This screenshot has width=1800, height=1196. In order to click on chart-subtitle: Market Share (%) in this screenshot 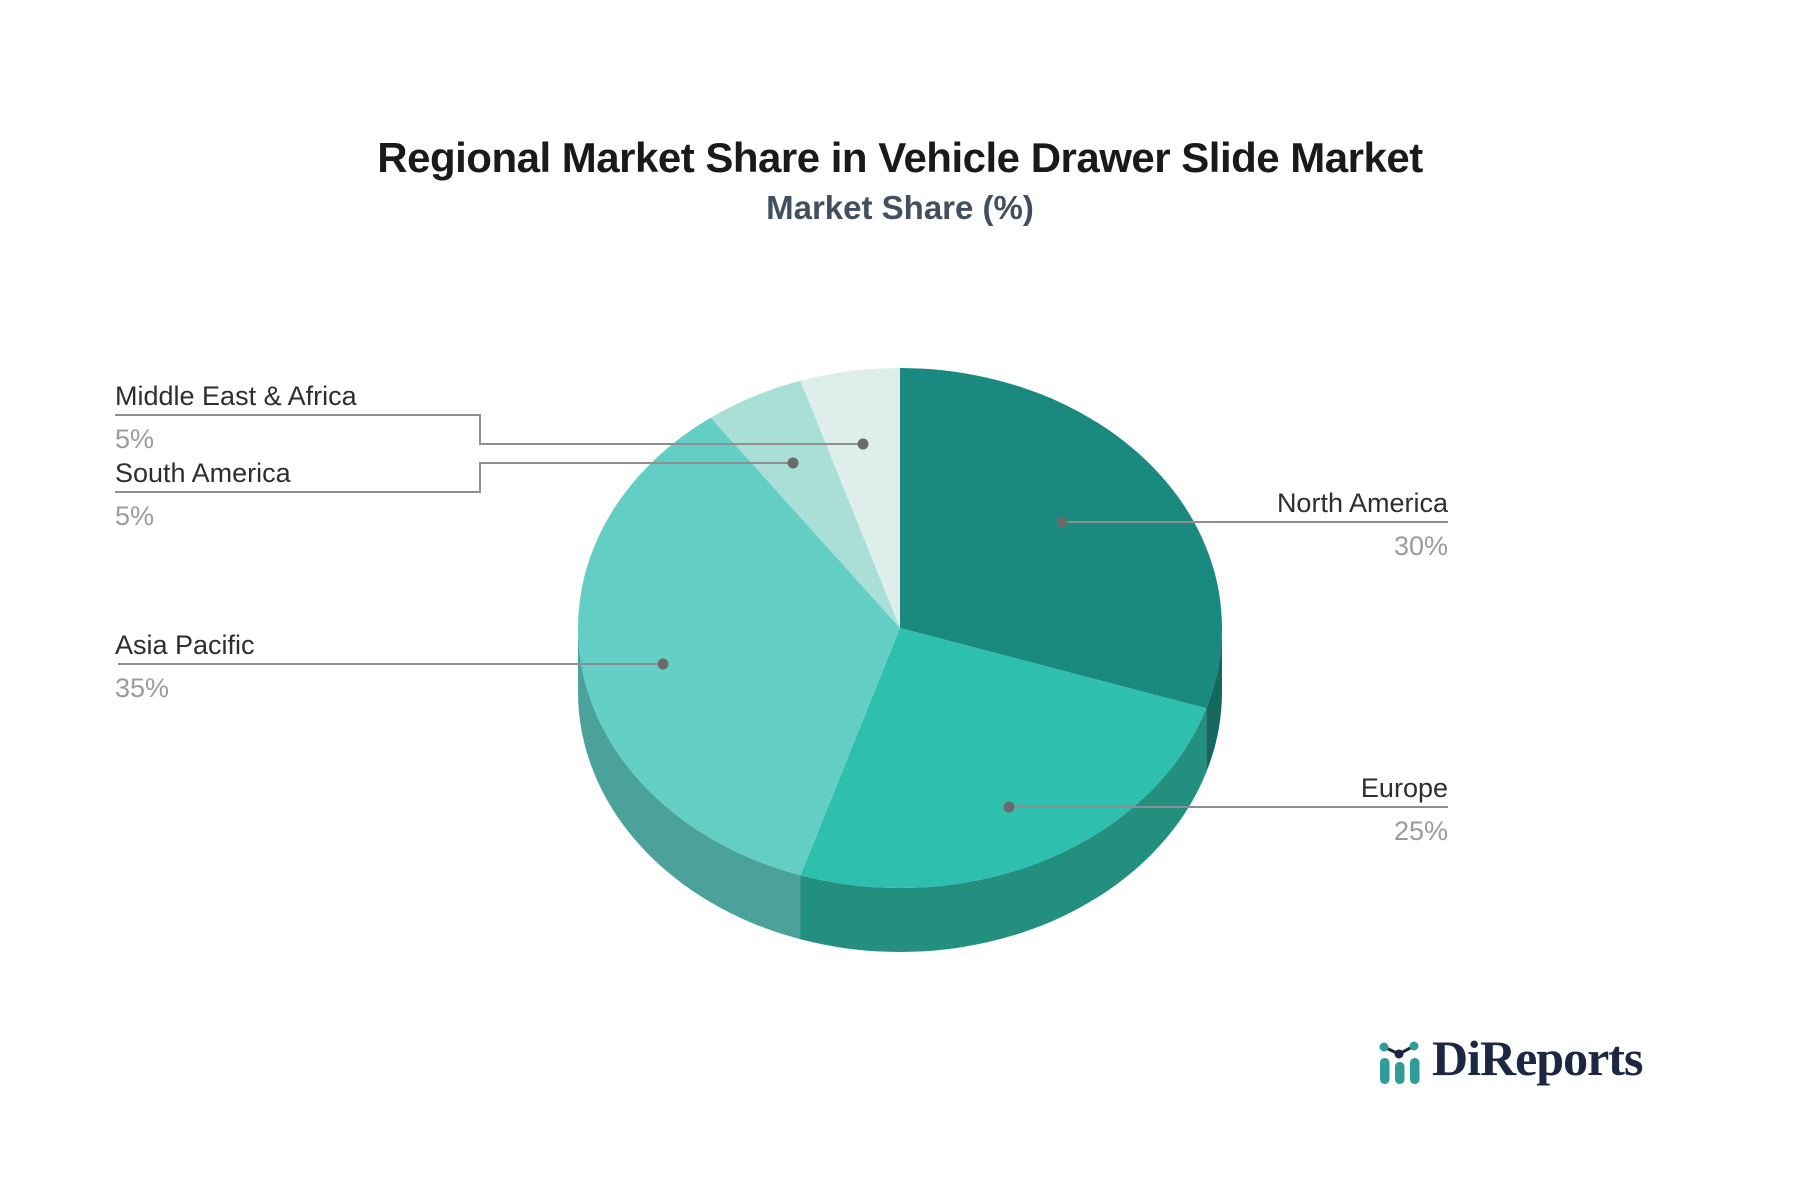, I will do `click(900, 207)`.